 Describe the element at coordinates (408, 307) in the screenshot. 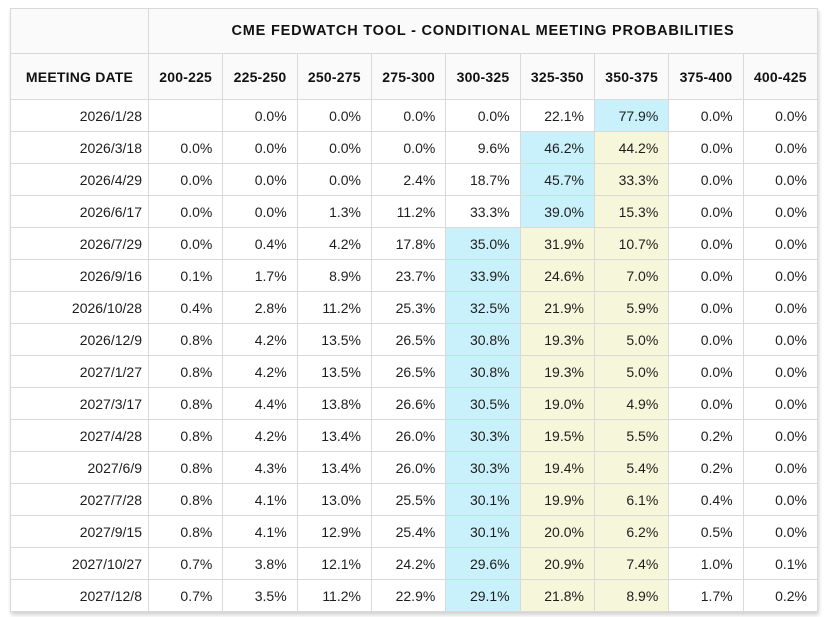

I see `probability-cell: 25.3%` at that location.